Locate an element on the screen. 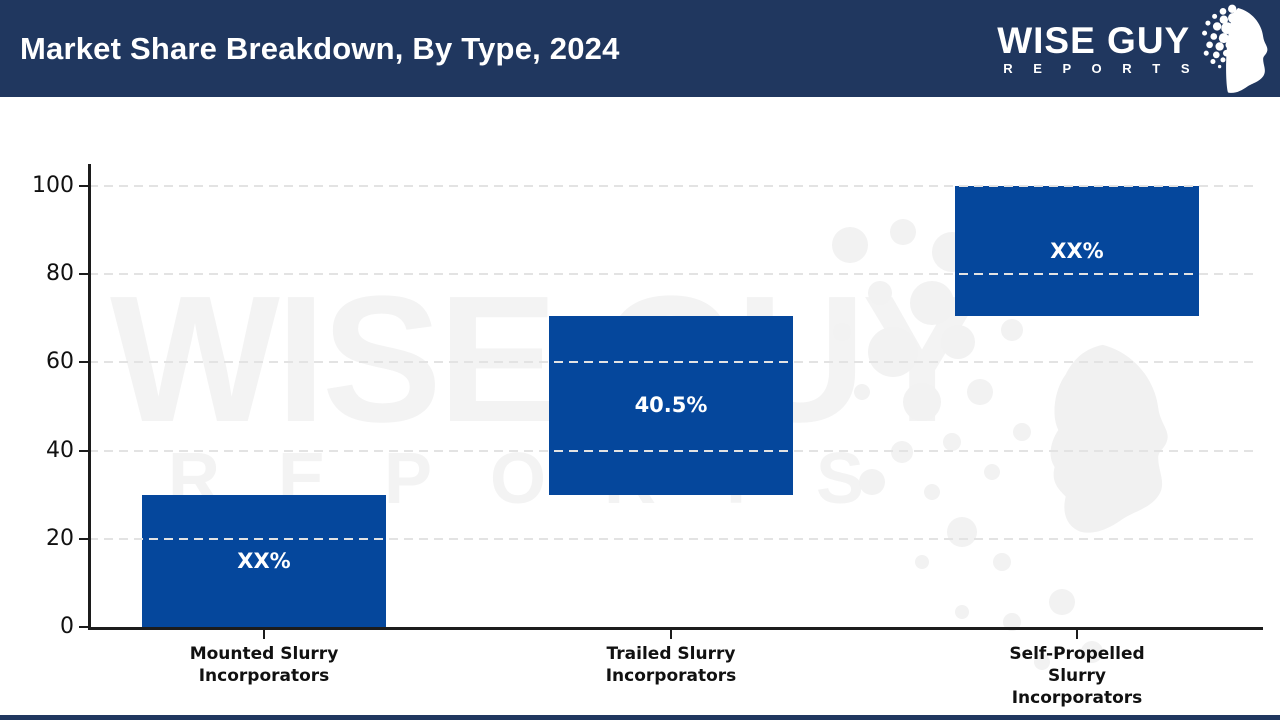 The height and width of the screenshot is (720, 1280). y-tick-label-0: 0 is located at coordinates (67, 626).